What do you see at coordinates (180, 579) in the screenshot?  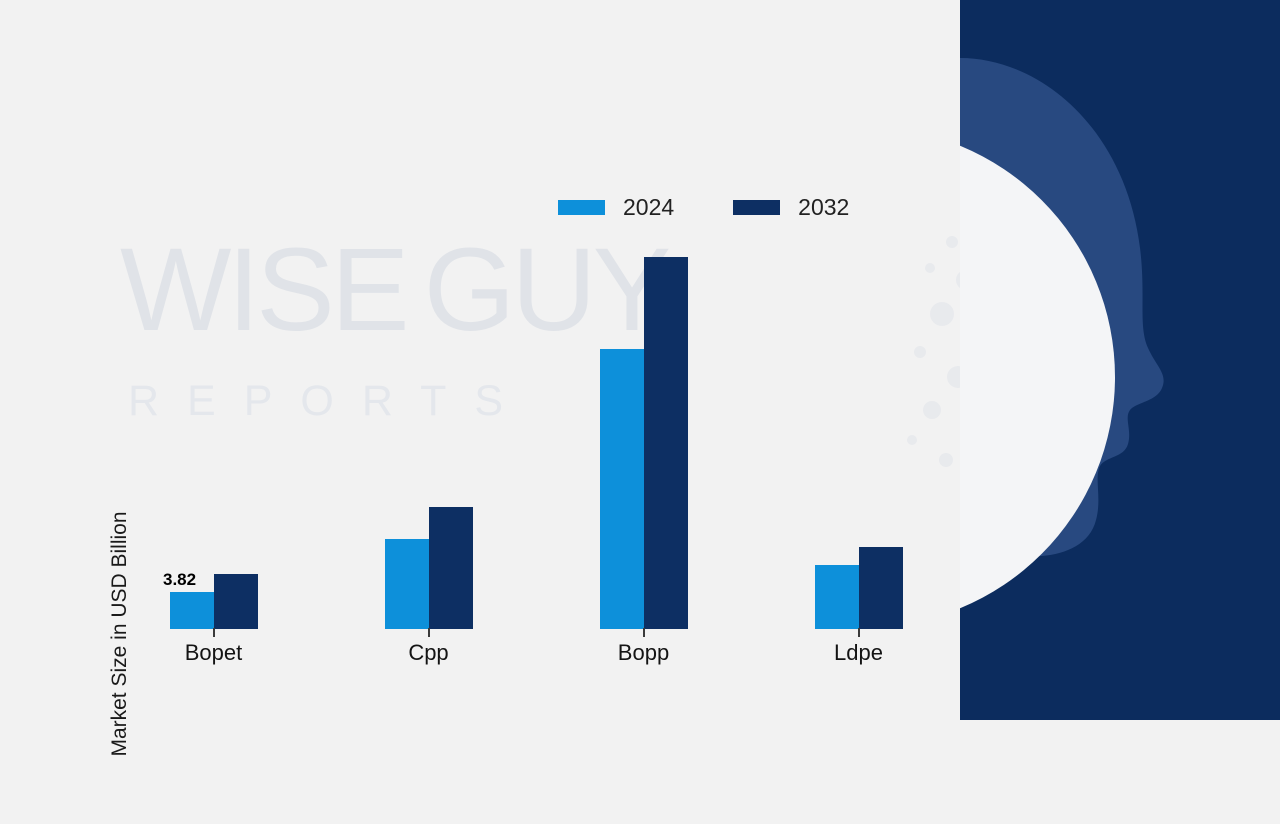 I see `bar-data-label: 3.82` at bounding box center [180, 579].